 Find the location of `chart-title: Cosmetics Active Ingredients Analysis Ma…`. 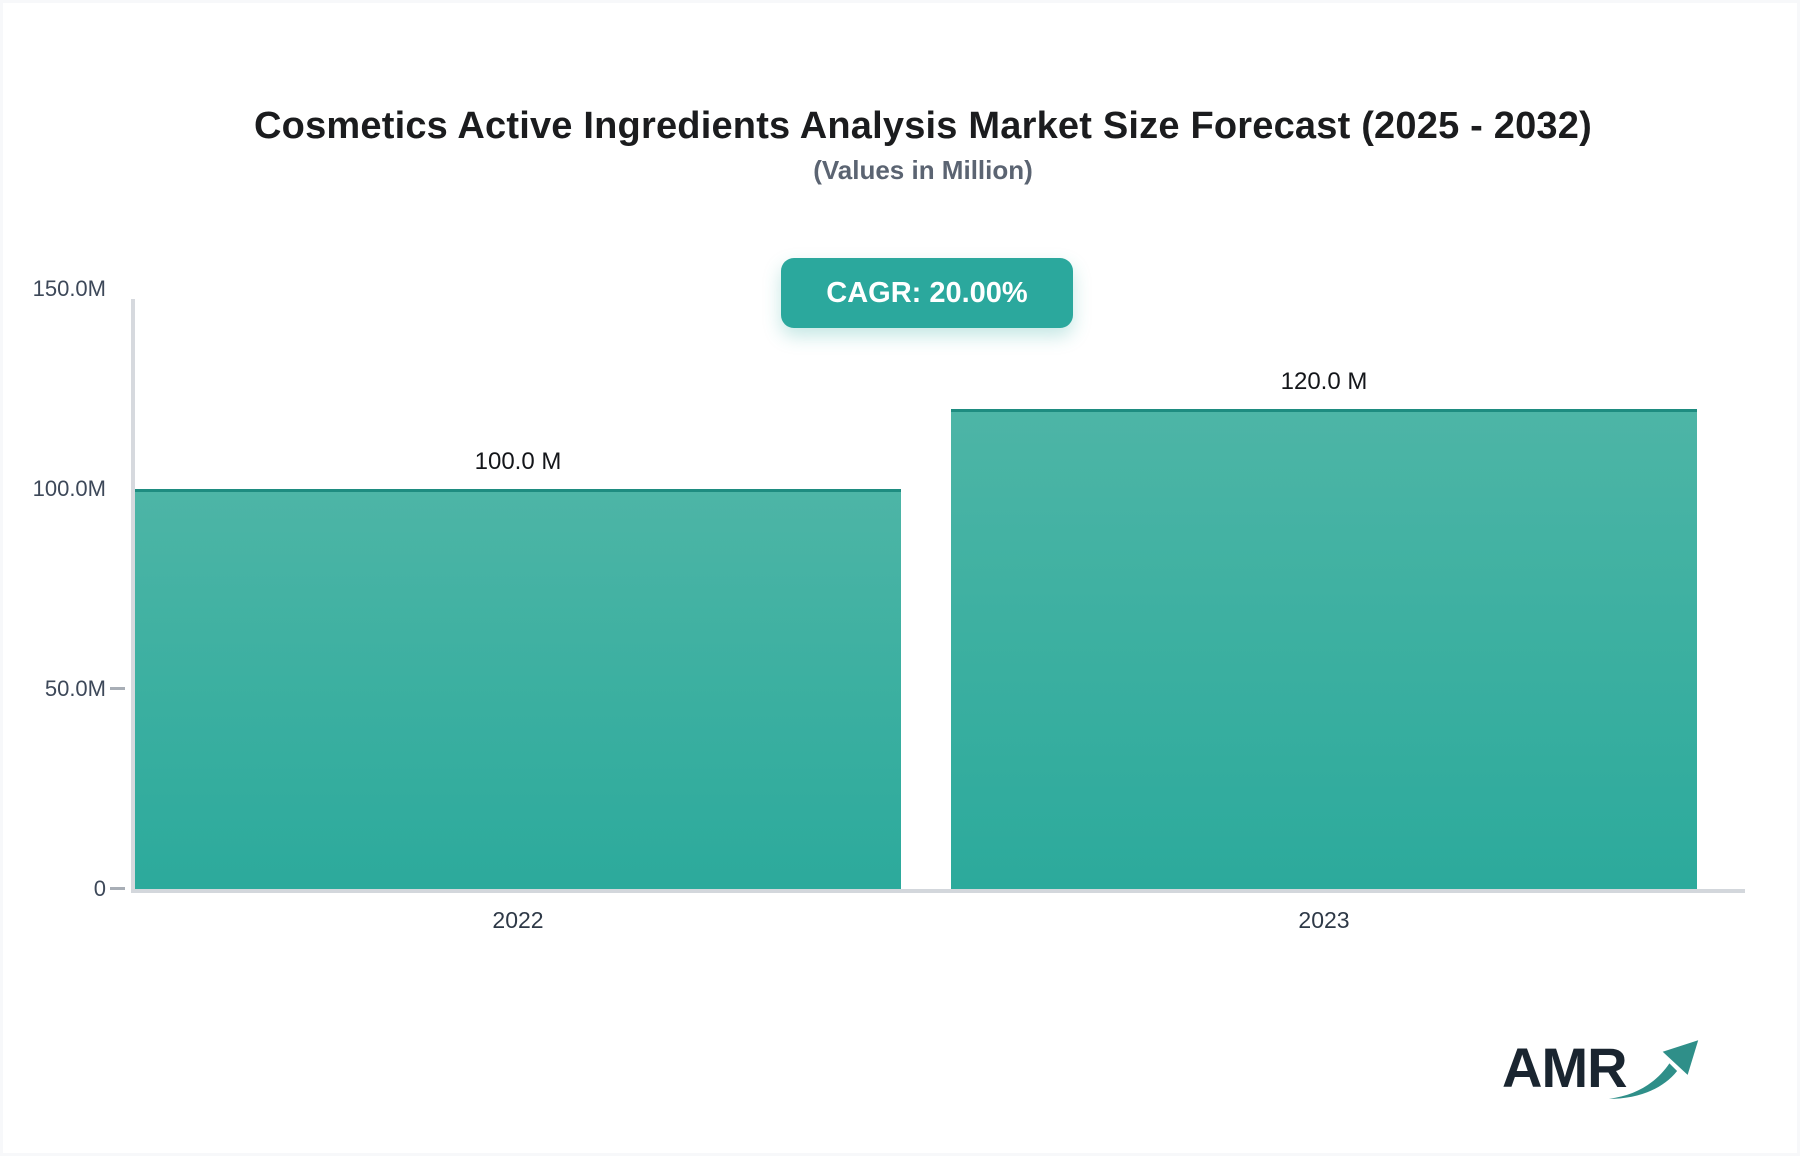

chart-title: Cosmetics Active Ingredients Analysis Ma… is located at coordinates (923, 126).